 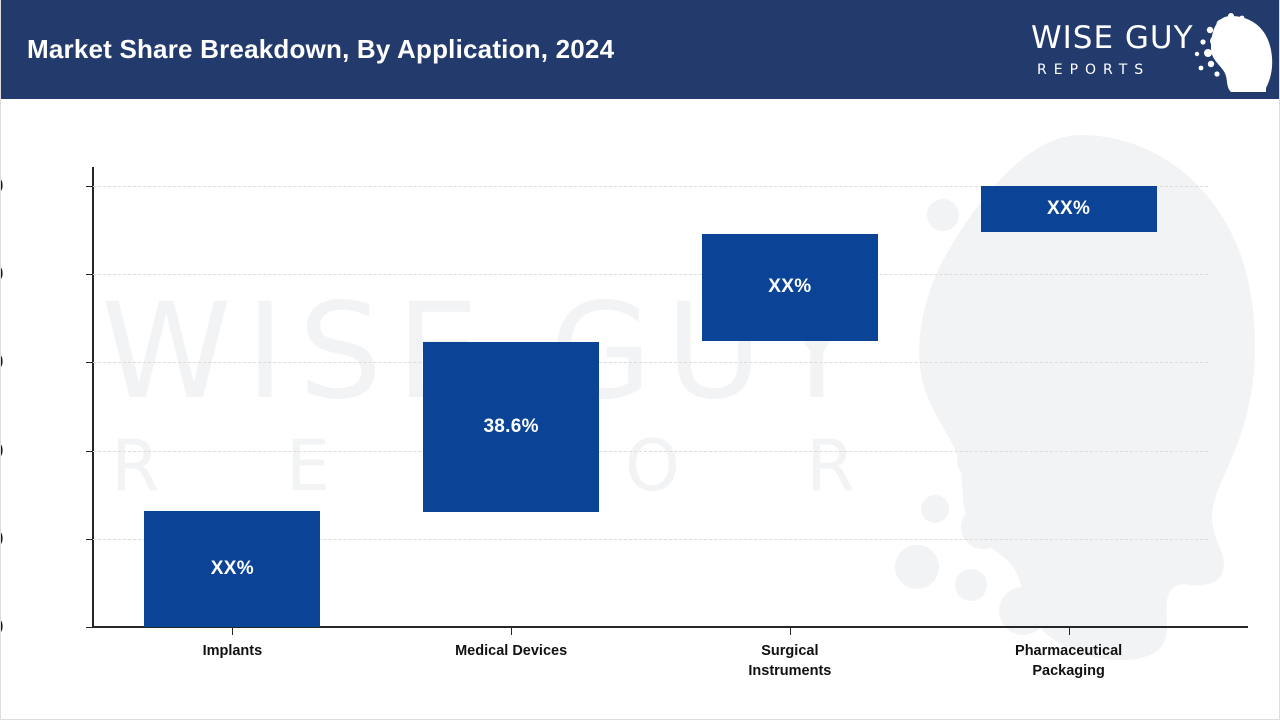 I want to click on x-tick-label: Pharmaceutical Packaging, so click(x=1069, y=661).